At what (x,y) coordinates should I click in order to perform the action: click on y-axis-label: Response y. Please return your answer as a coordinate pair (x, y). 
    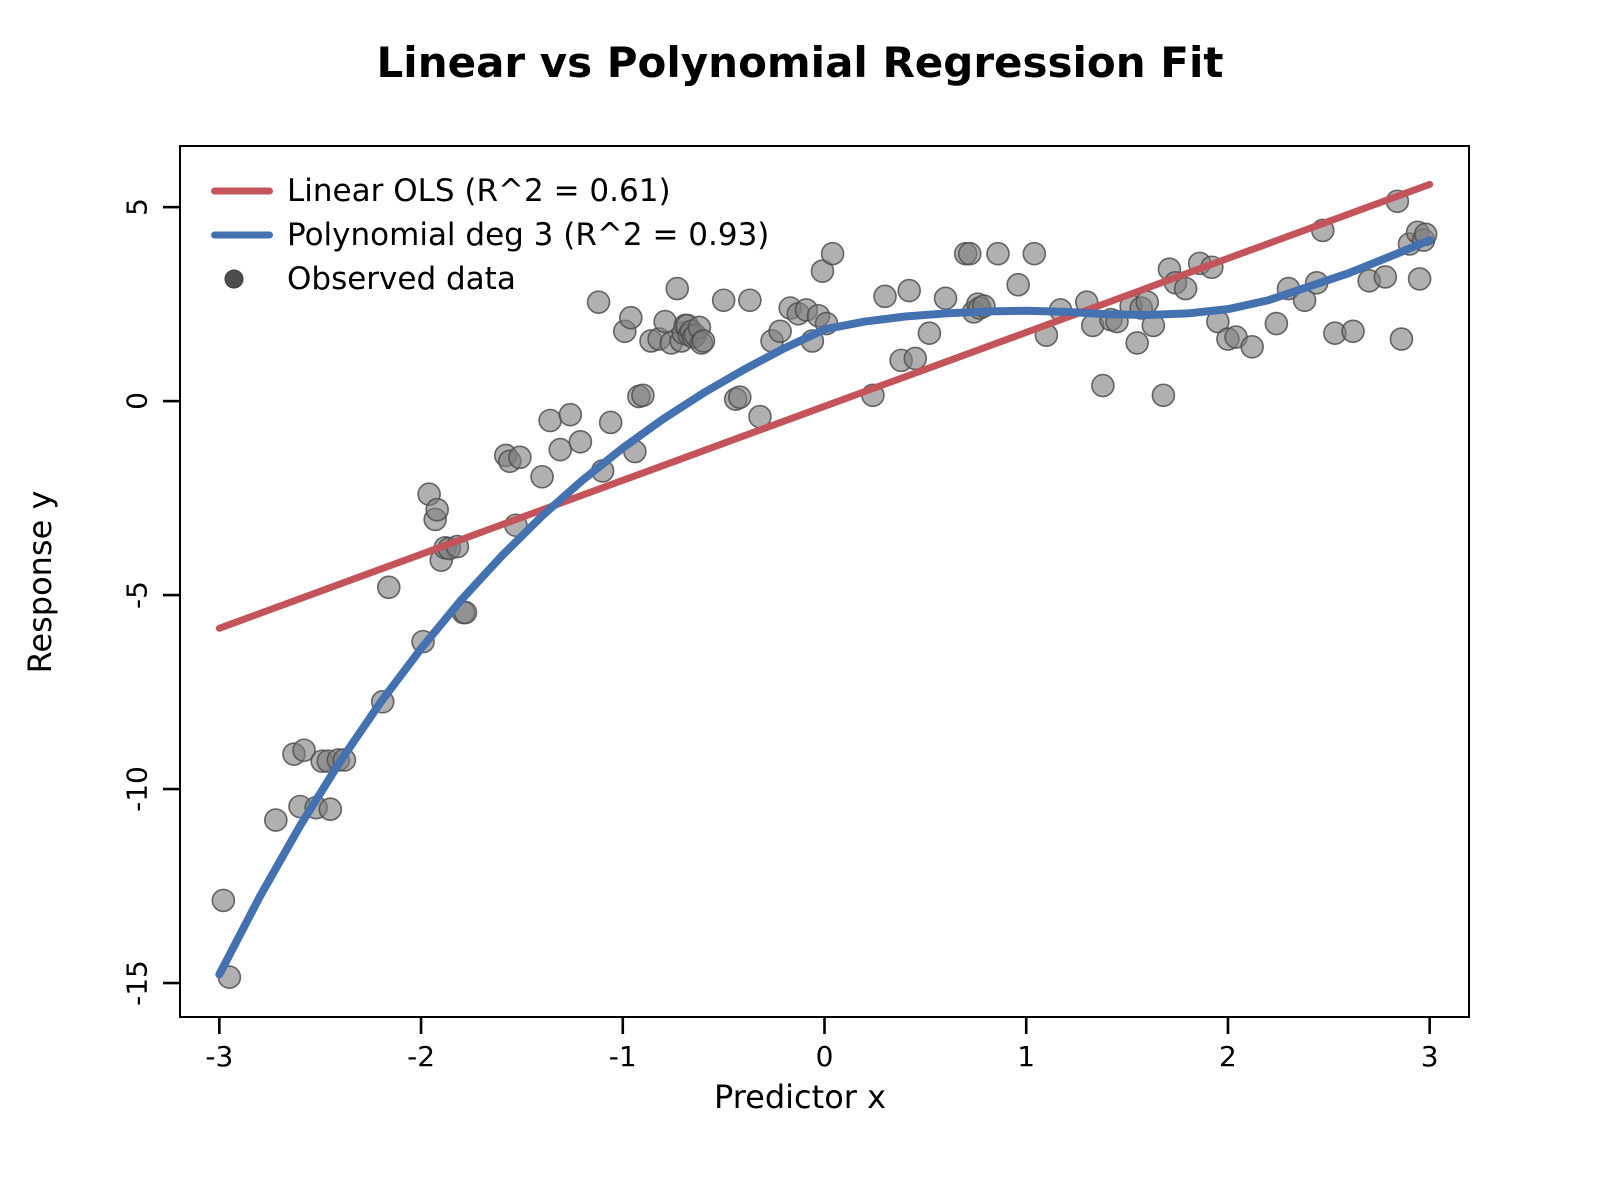
    Looking at the image, I should click on (40, 582).